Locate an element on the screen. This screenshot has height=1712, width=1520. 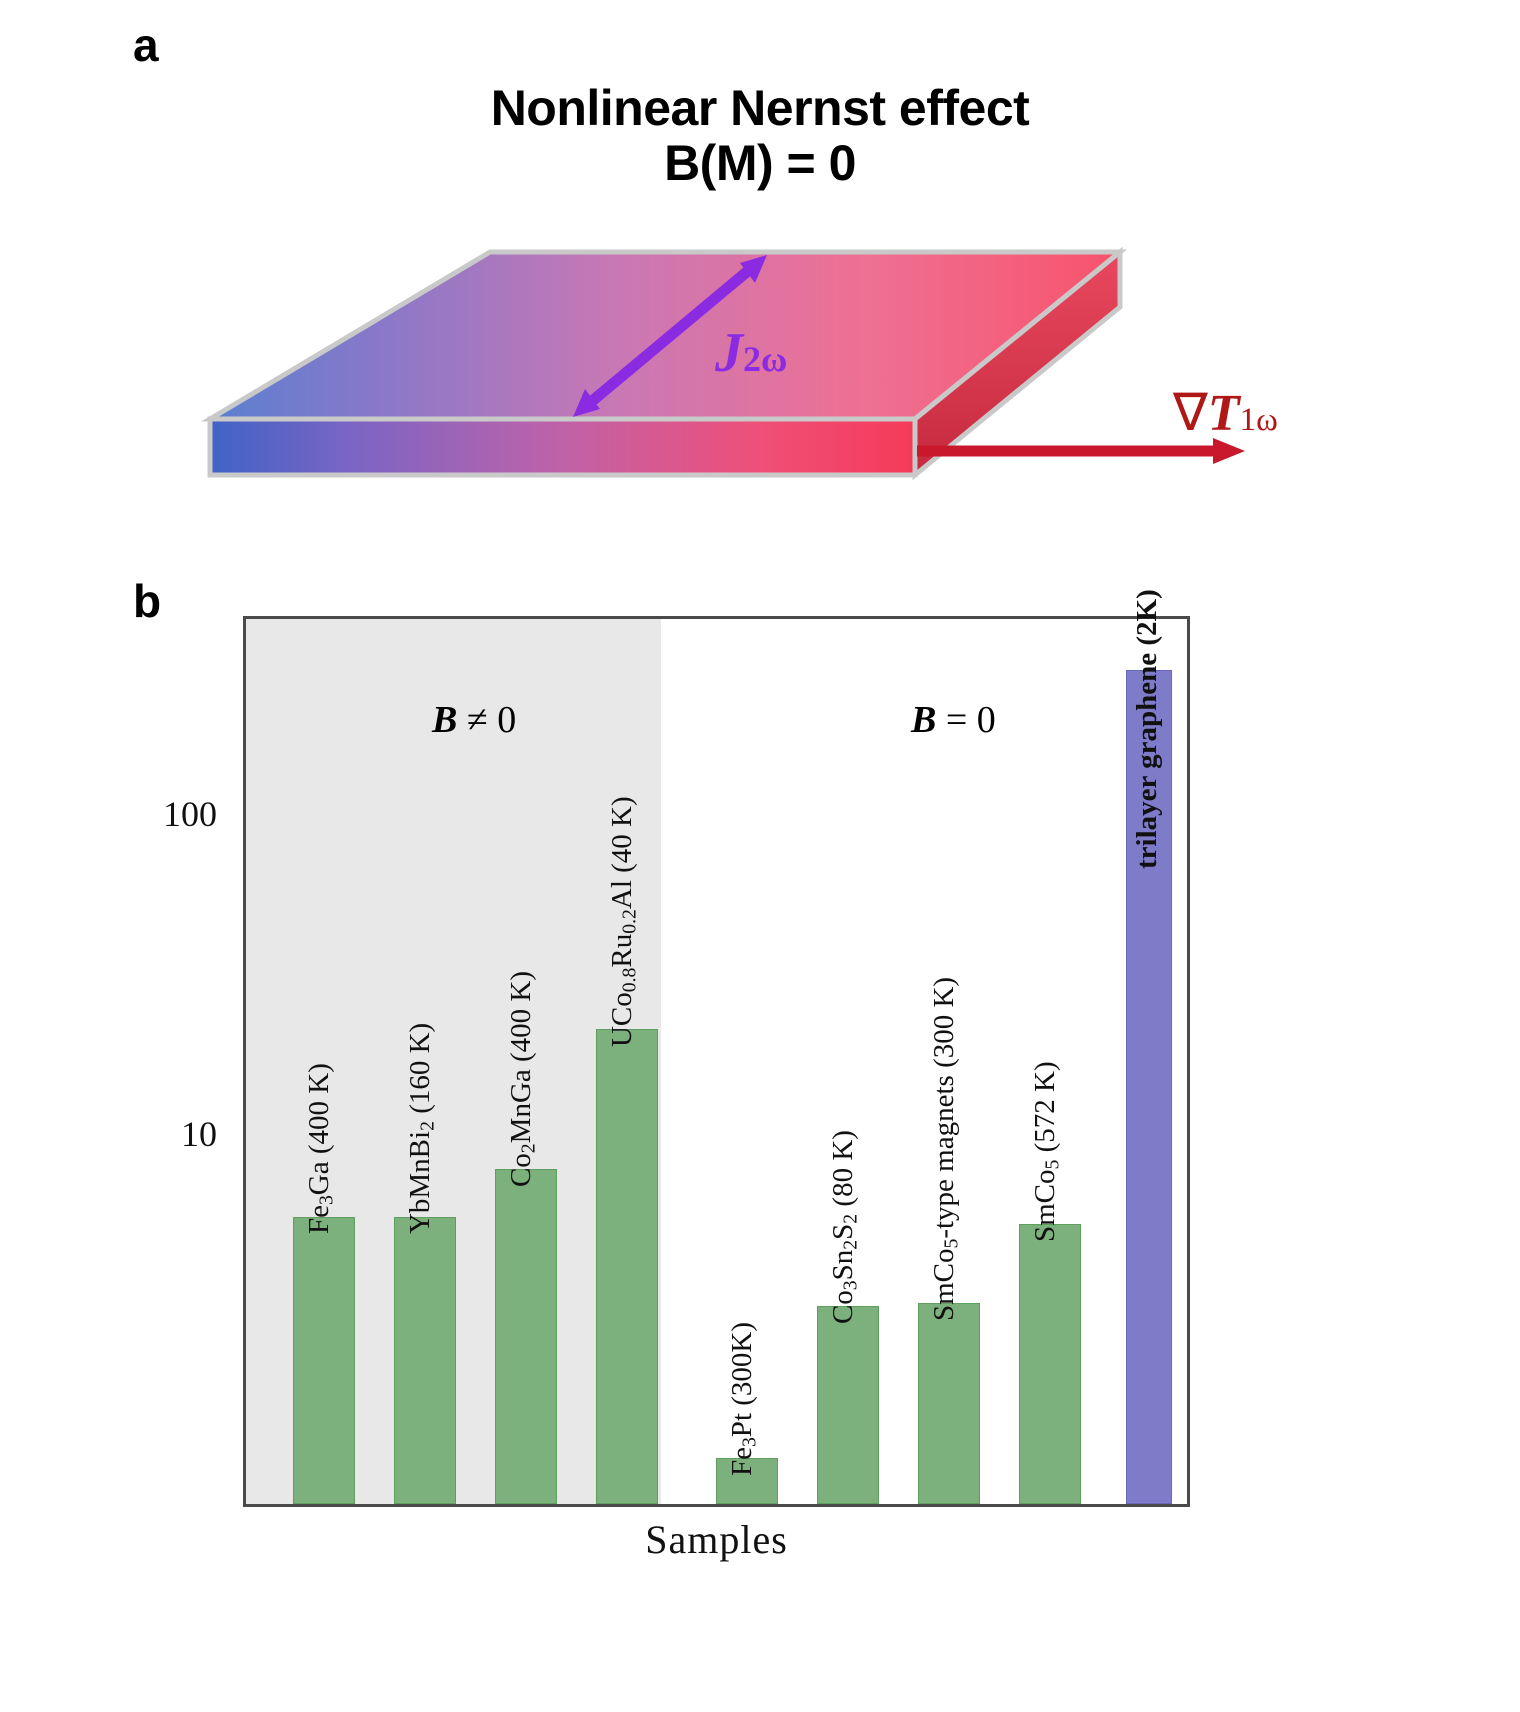
x-axis-title: Samples is located at coordinates (716, 1539).